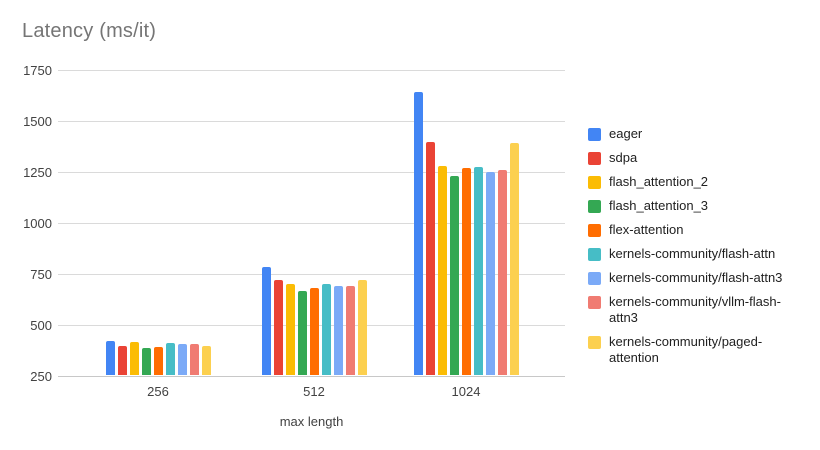  I want to click on y-tick-label: 750, so click(41, 274).